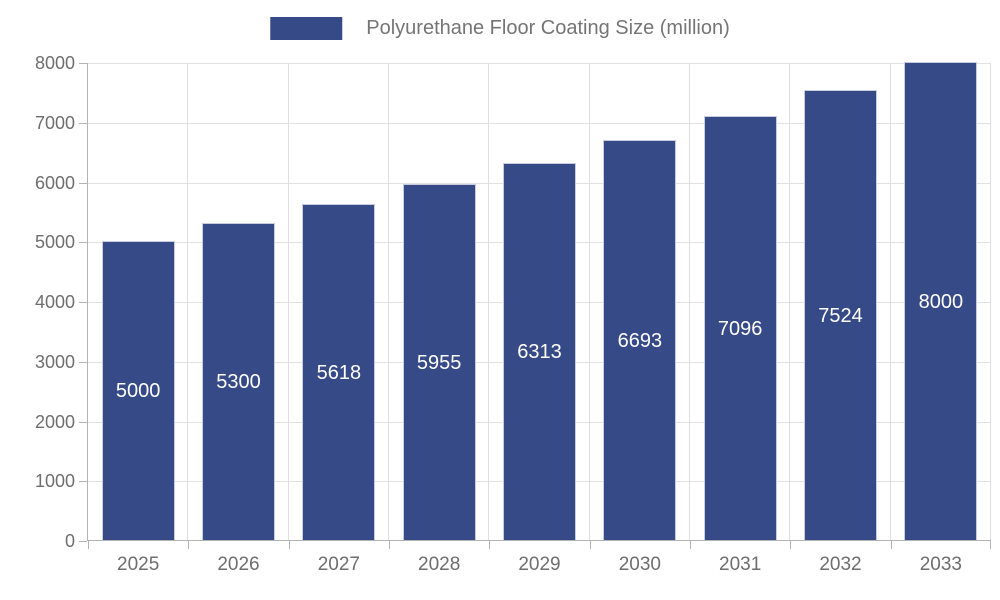 The width and height of the screenshot is (1000, 600). What do you see at coordinates (639, 564) in the screenshot?
I see `x-tick-label: 2030` at bounding box center [639, 564].